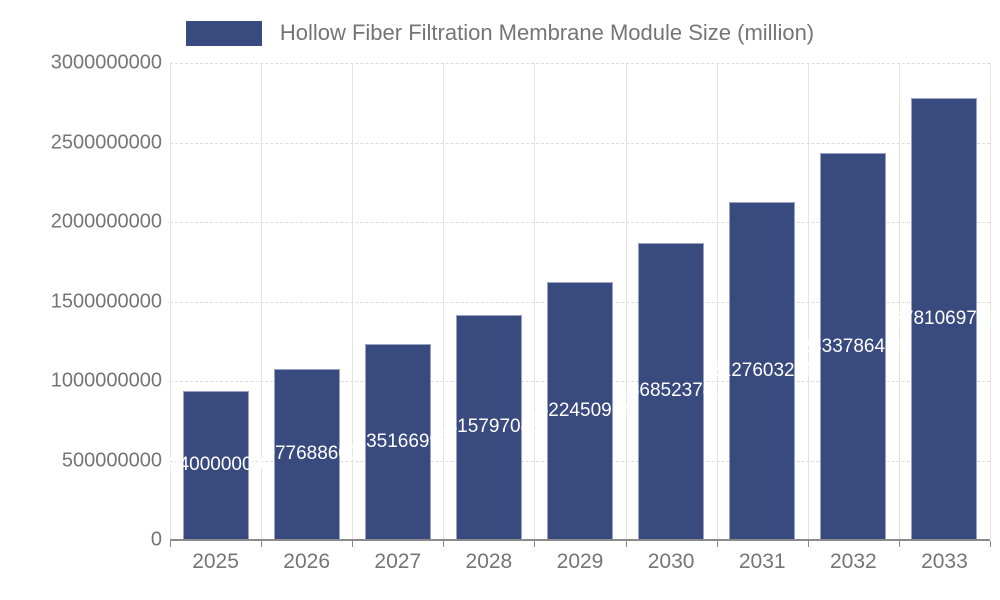  I want to click on bar-2025, so click(215, 465).